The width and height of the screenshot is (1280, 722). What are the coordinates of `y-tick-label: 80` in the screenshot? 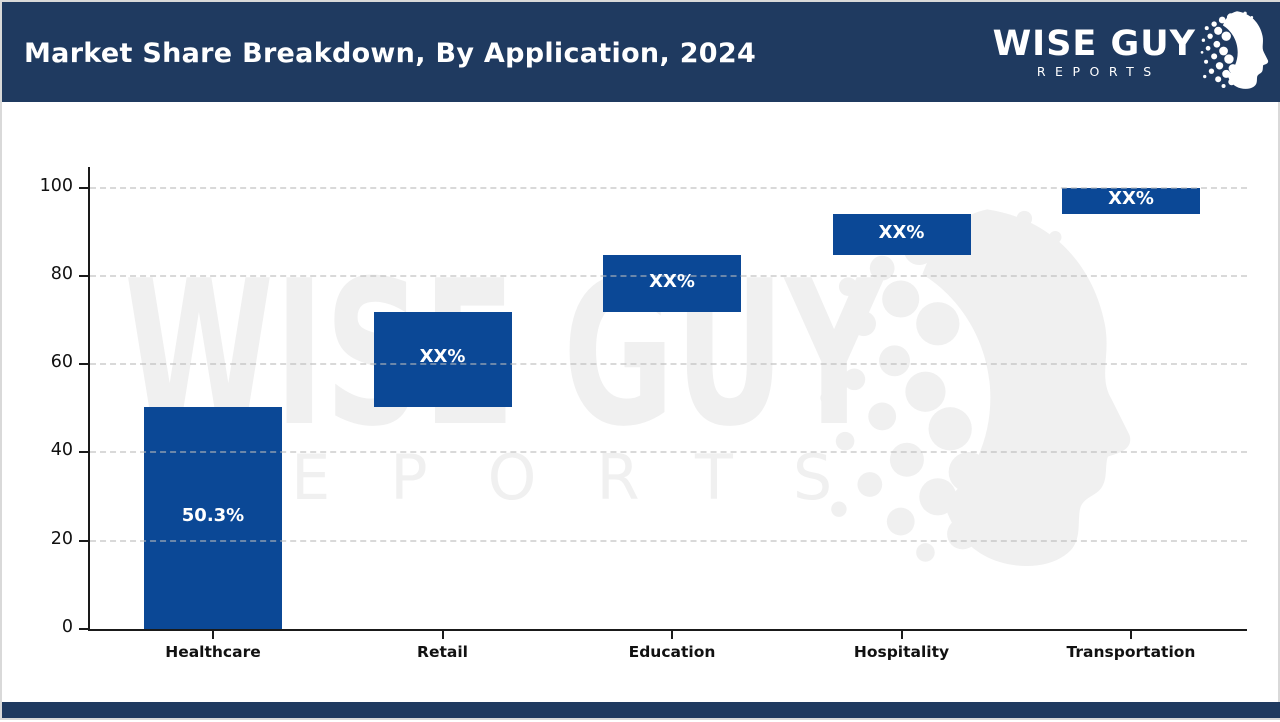 It's located at (61, 273).